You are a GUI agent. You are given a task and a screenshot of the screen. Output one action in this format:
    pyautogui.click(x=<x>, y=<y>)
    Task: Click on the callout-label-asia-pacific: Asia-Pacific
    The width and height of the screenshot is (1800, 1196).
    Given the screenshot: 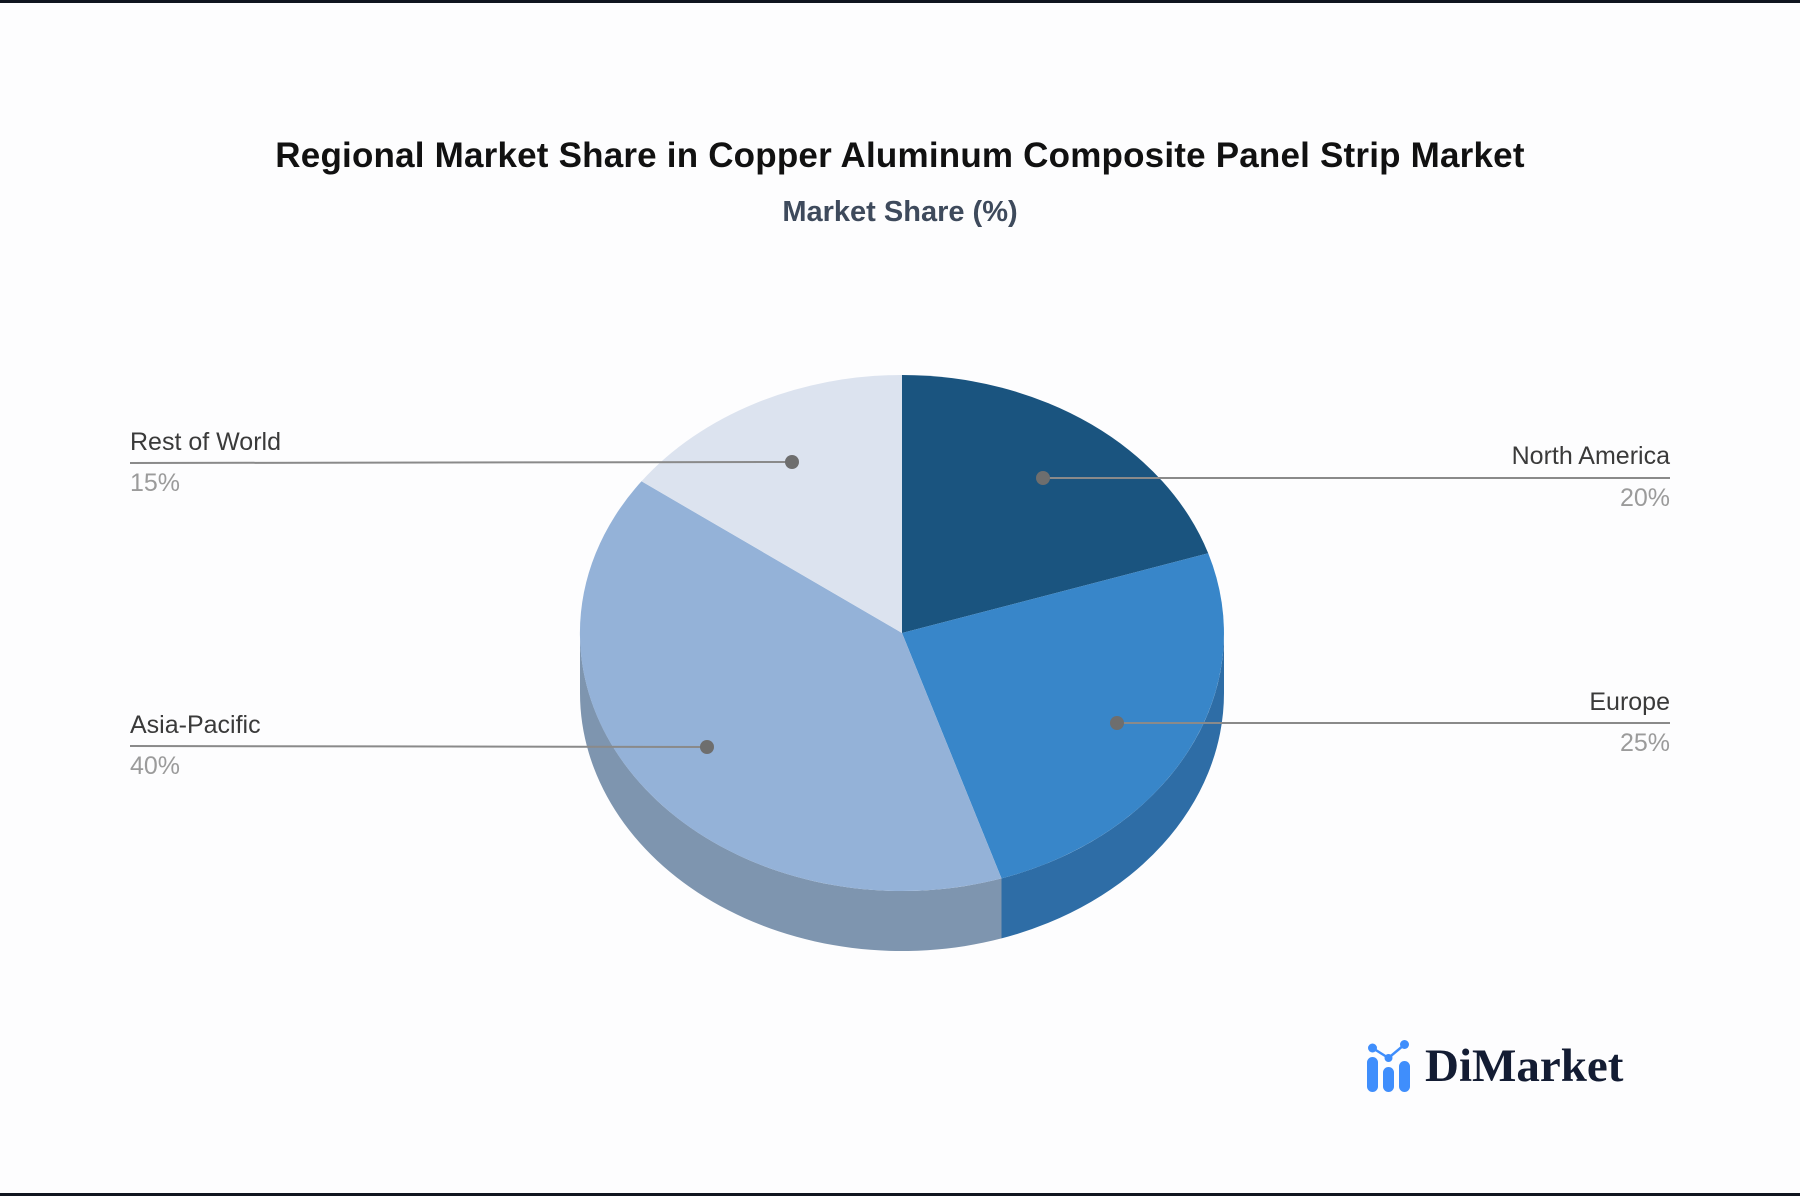 What is the action you would take?
    pyautogui.click(x=195, y=725)
    